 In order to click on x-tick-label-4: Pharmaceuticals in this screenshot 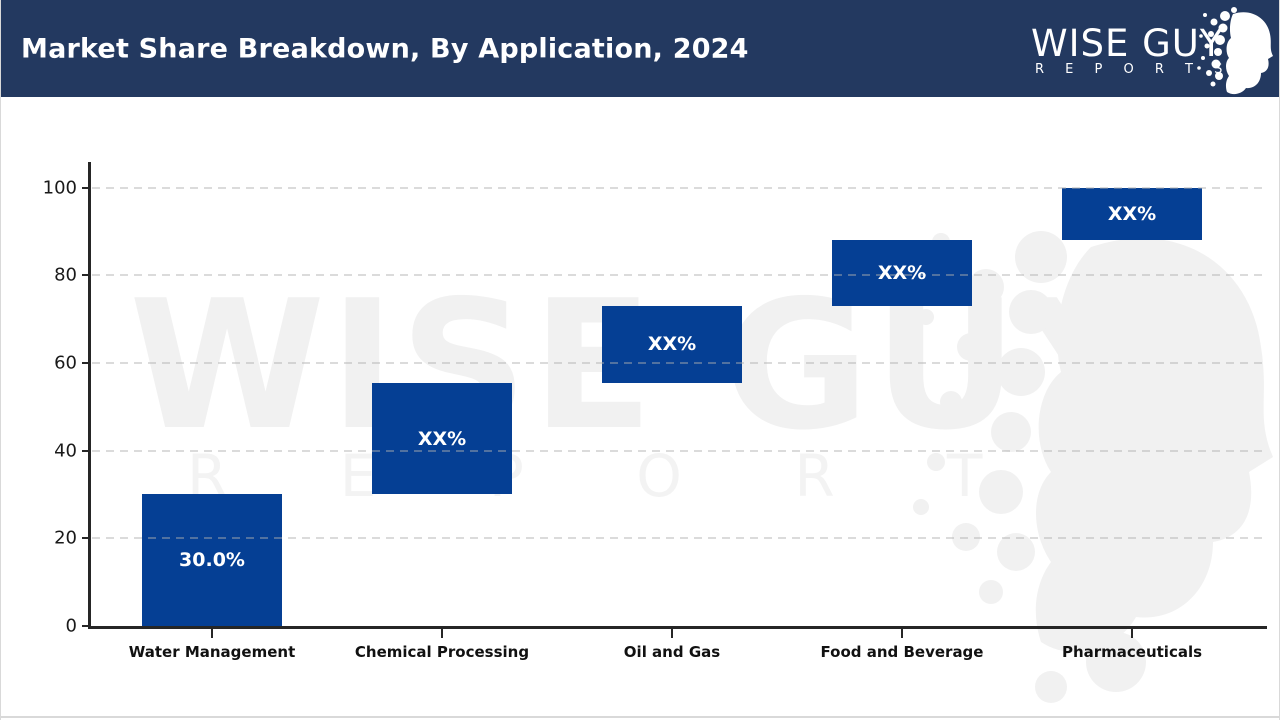, I will do `click(1132, 652)`.